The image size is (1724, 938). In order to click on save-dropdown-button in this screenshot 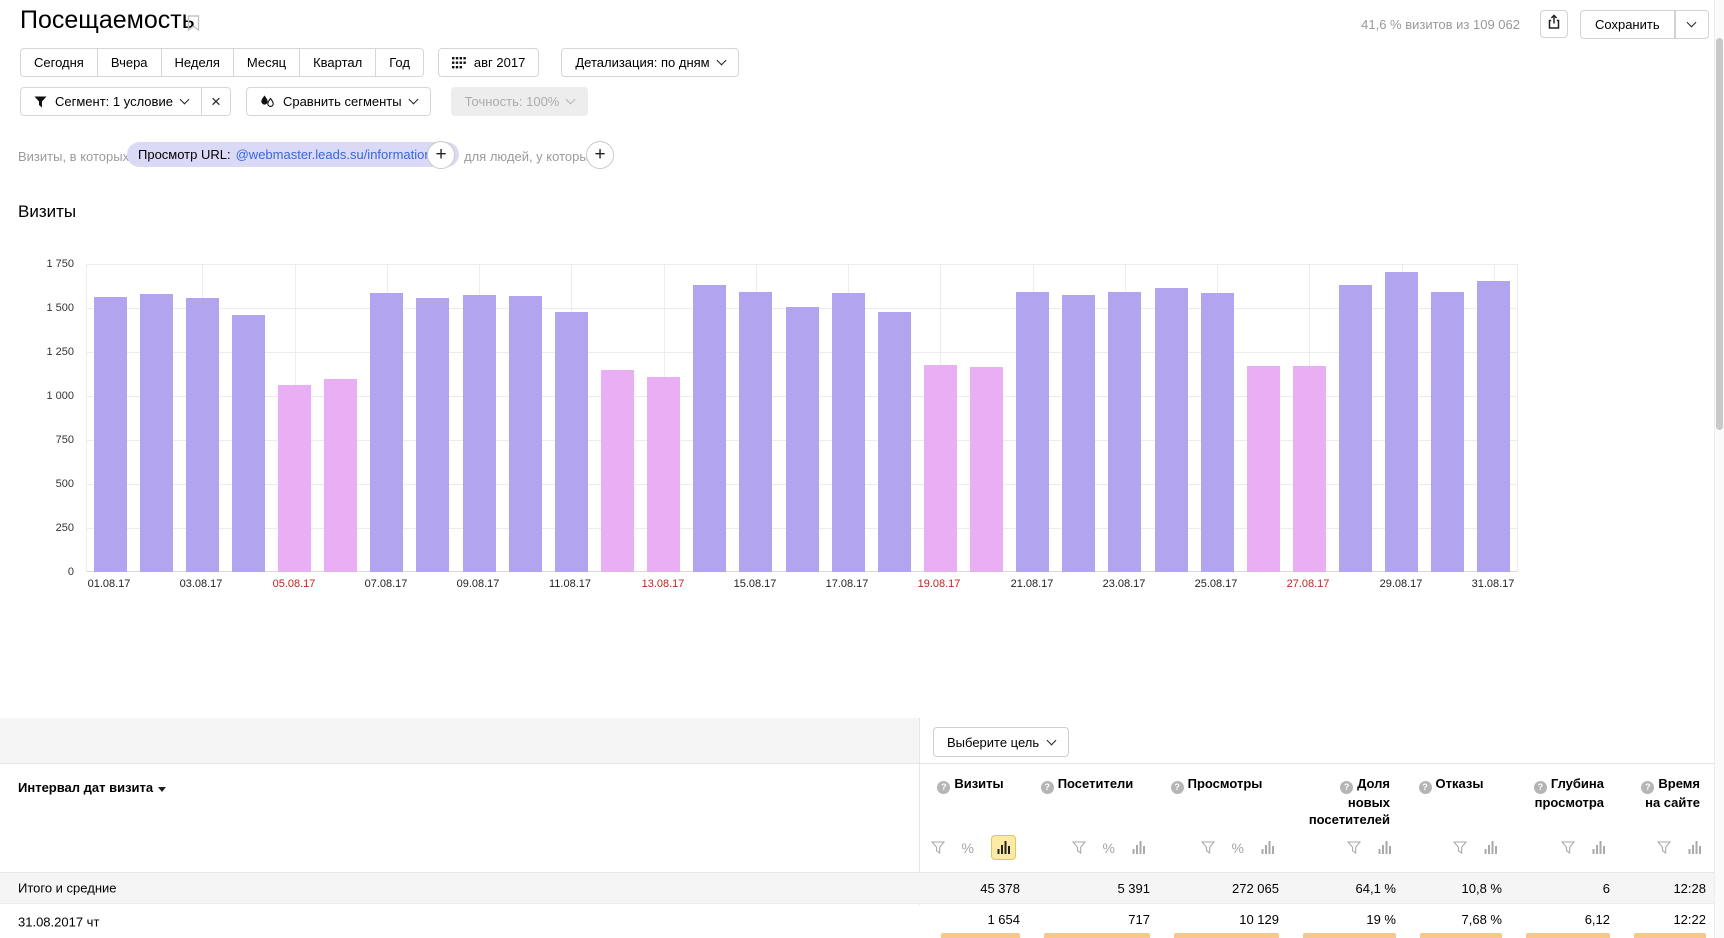, I will do `click(1691, 24)`.